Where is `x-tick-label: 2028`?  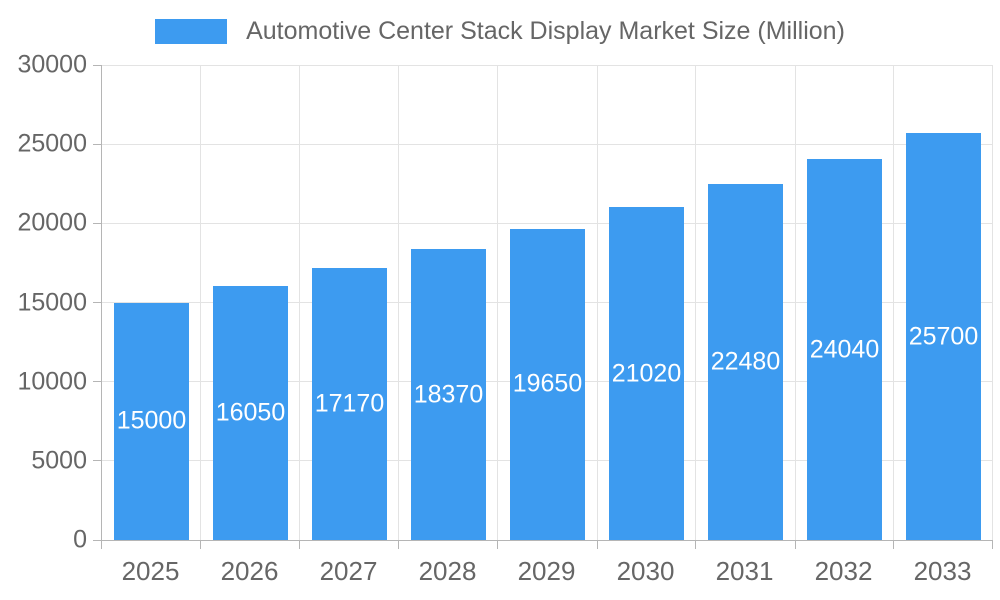
x-tick-label: 2028 is located at coordinates (447, 571).